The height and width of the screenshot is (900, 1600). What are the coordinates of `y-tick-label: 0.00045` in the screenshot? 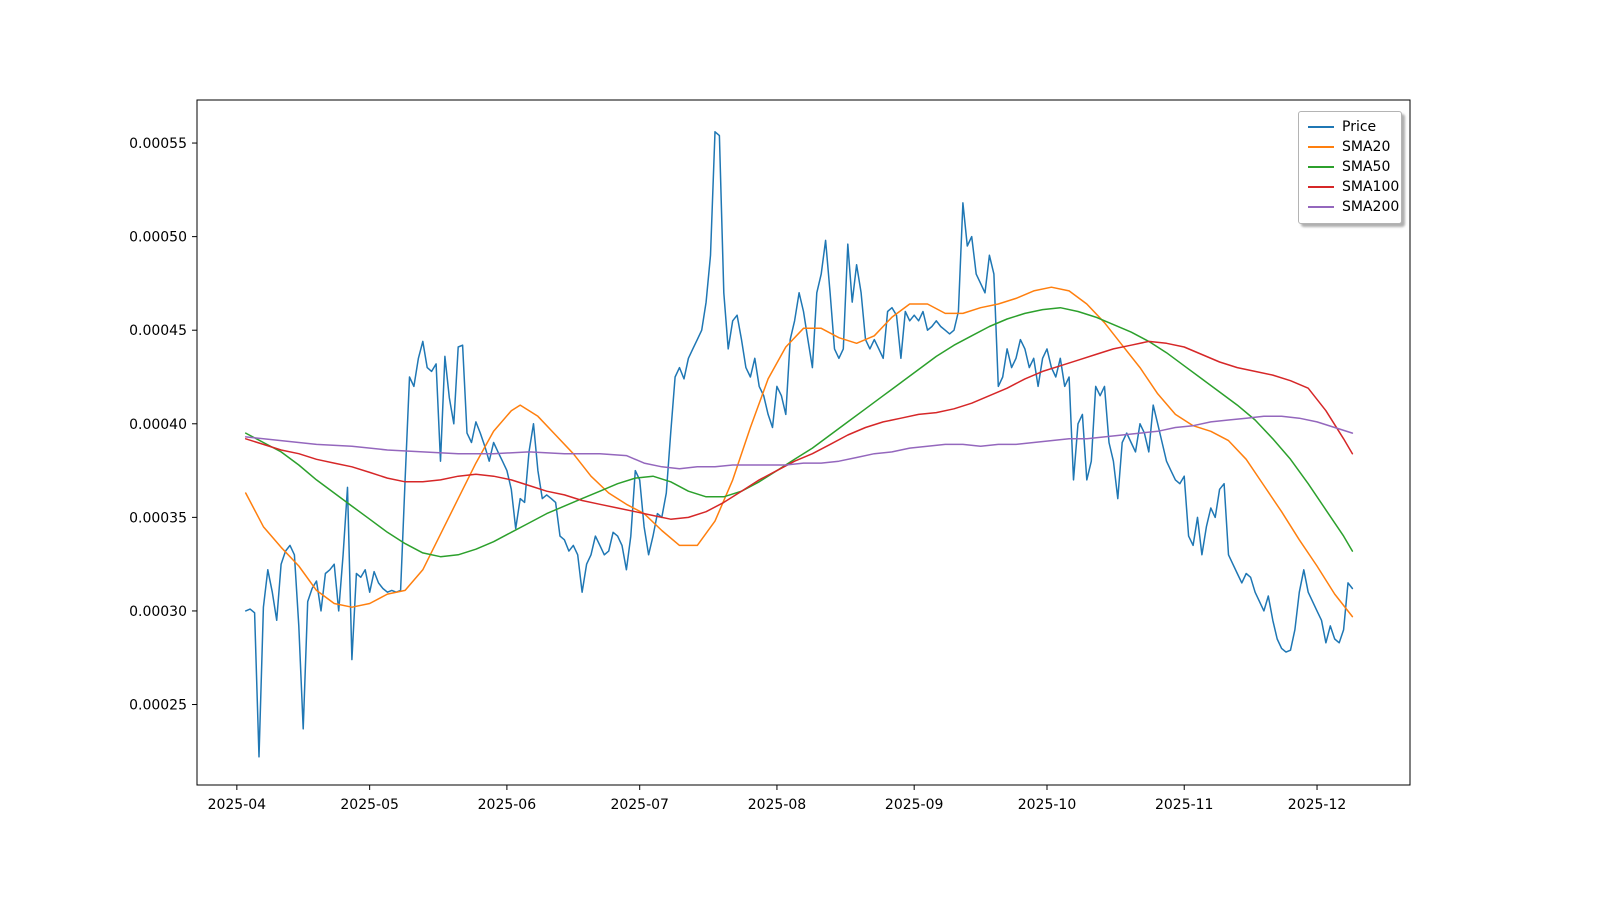 It's located at (158, 331).